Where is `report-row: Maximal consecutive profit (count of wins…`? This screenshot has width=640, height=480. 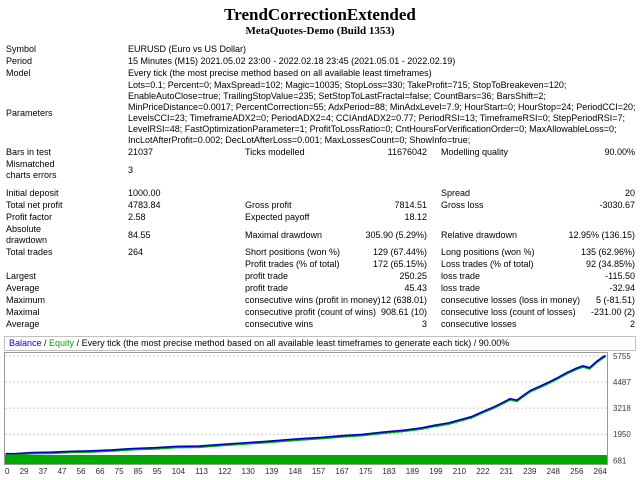
report-row: Maximal consecutive profit (count of wins… is located at coordinates (320, 312).